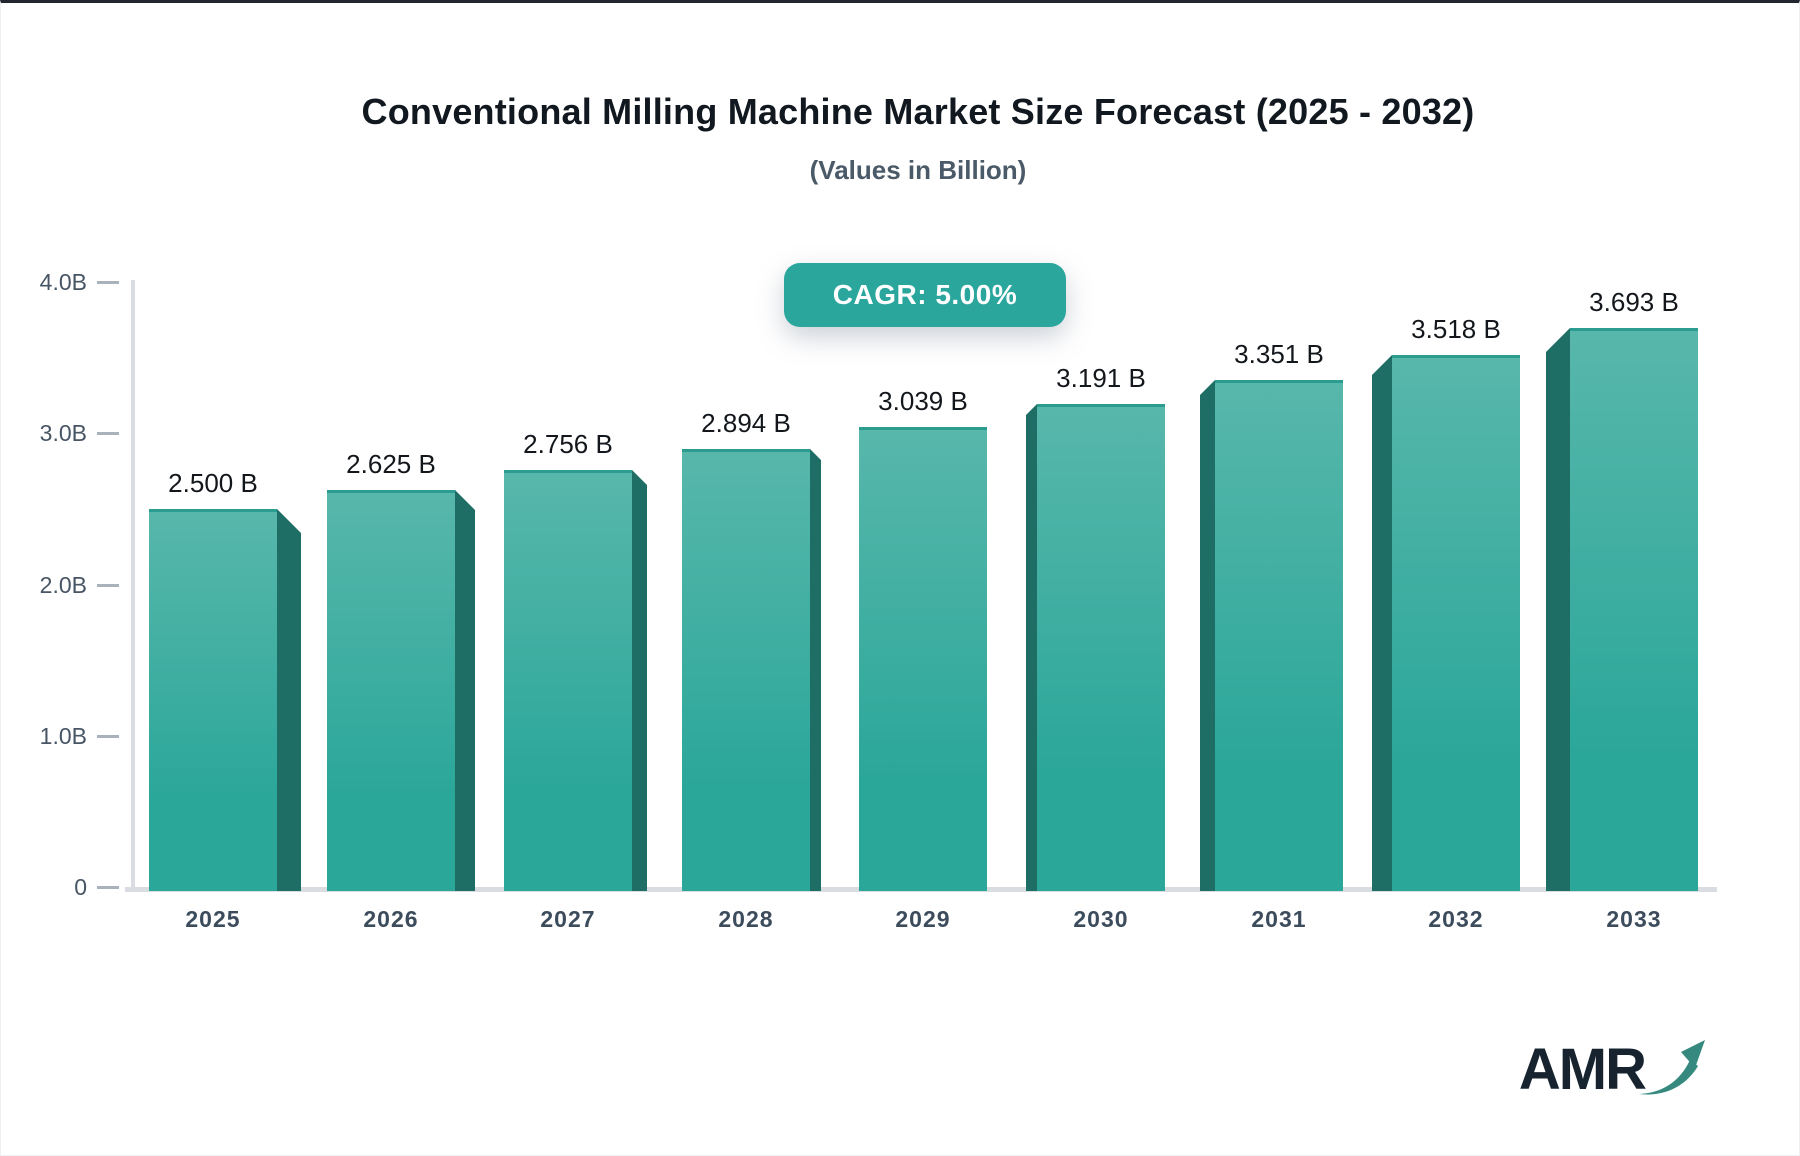 This screenshot has width=1800, height=1156. What do you see at coordinates (568, 680) in the screenshot?
I see `bar-front-face-2027` at bounding box center [568, 680].